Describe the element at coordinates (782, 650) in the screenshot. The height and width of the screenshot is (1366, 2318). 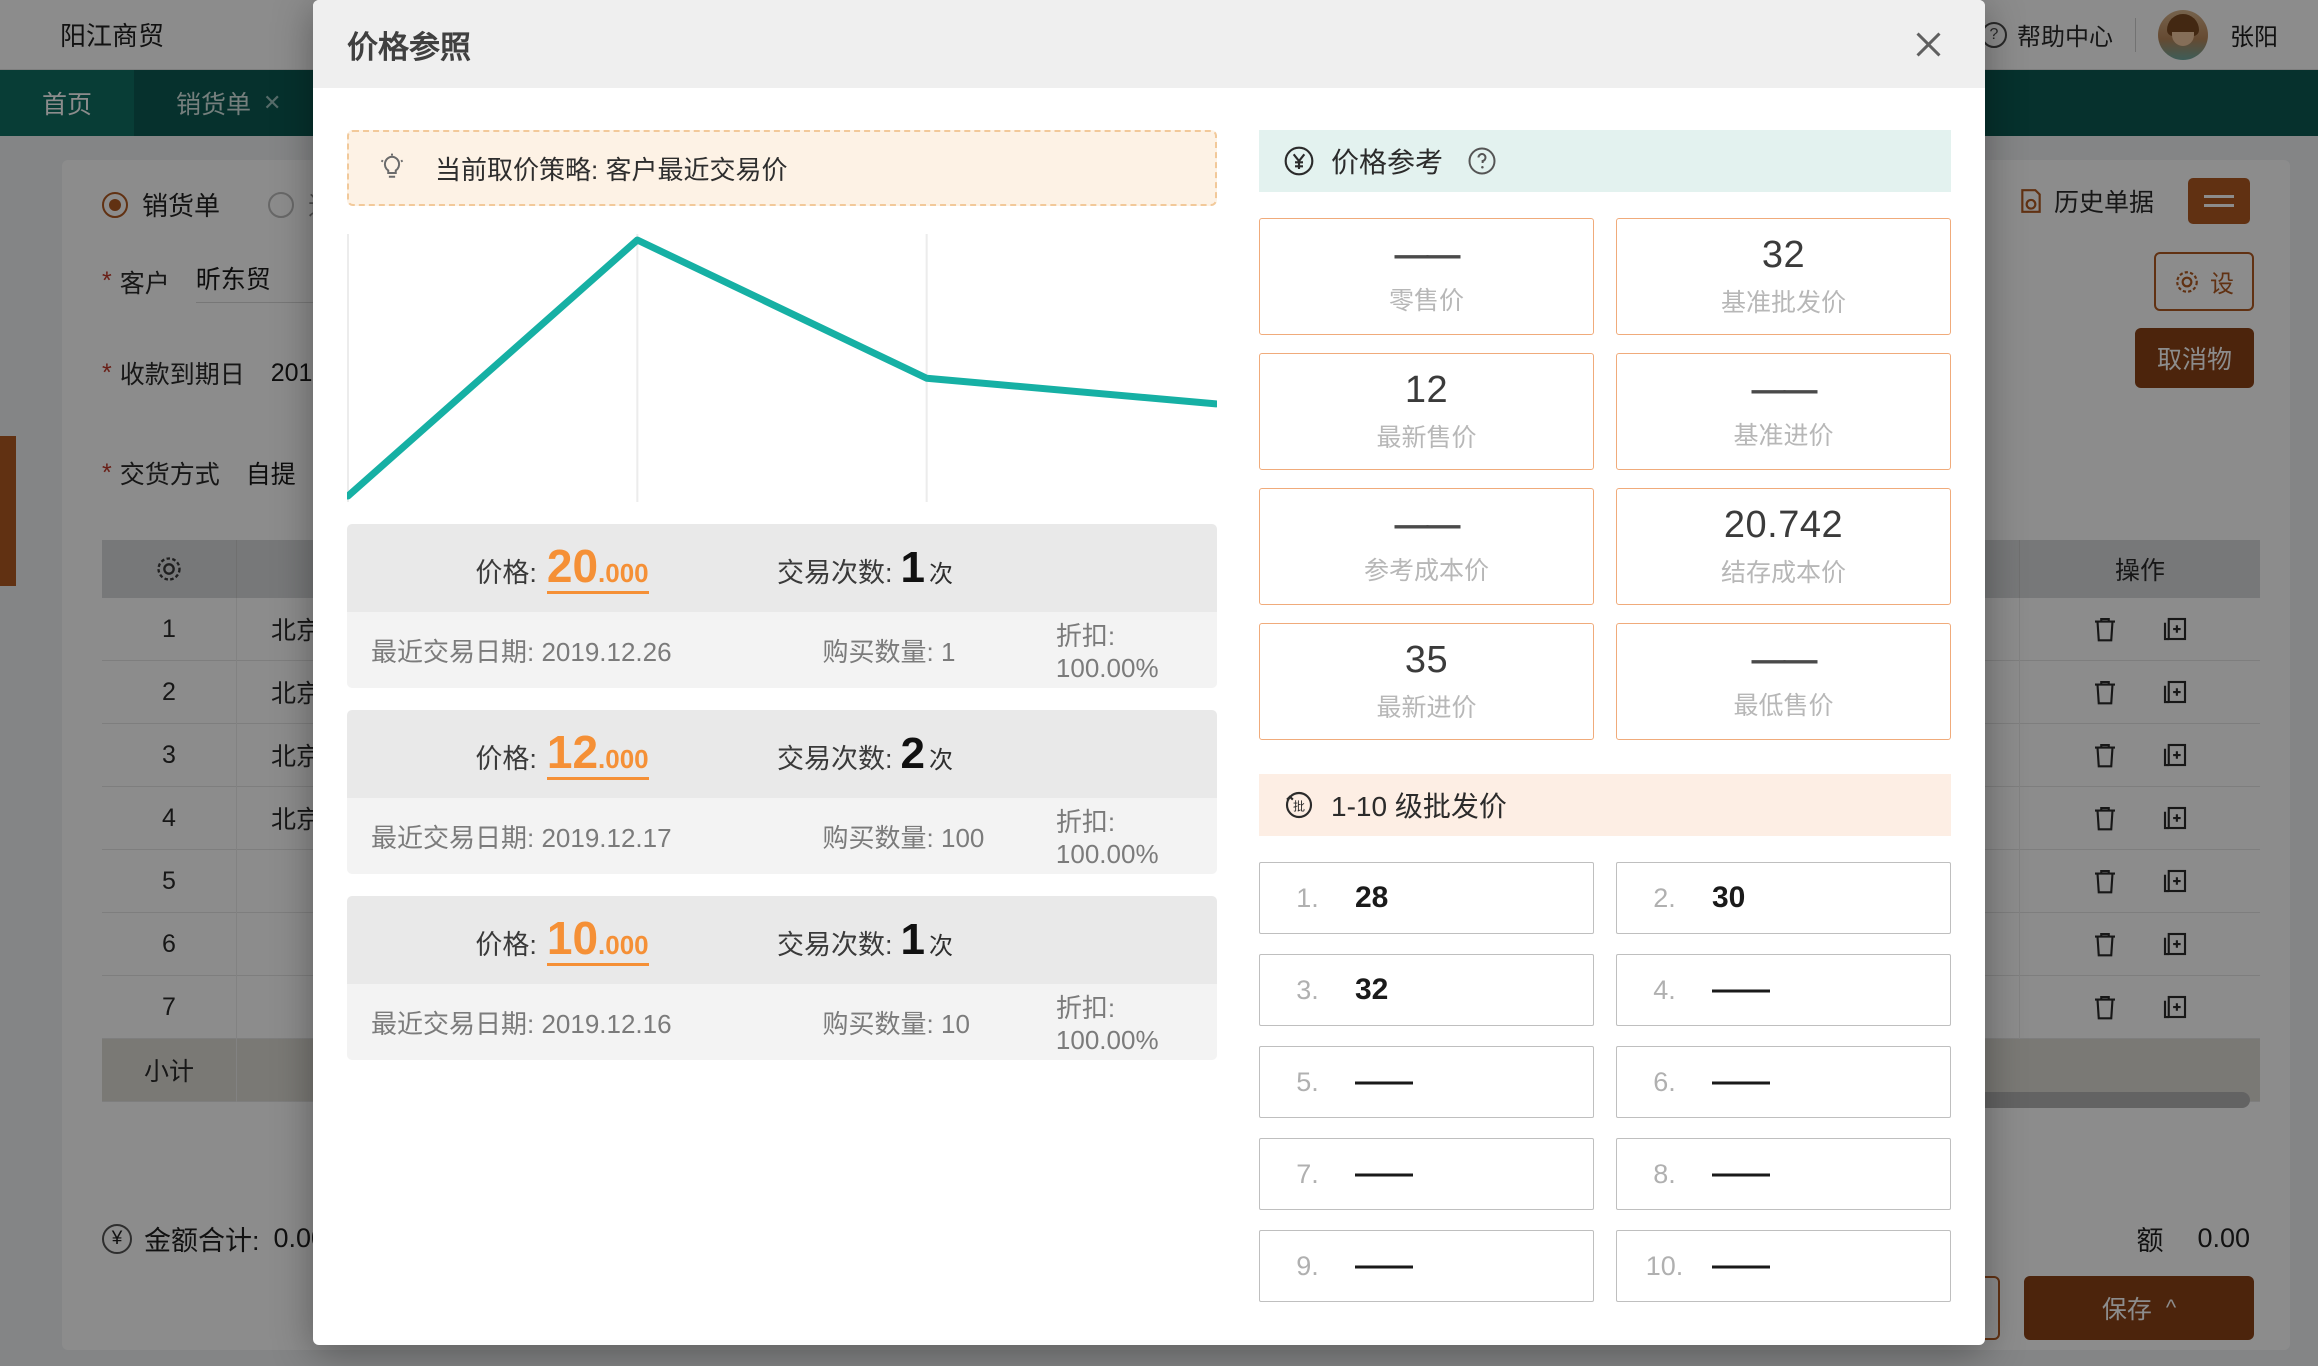
I see `transaction-card-bottom: 最近交易日期: 2019.12.26 购买数量: 1 折扣: 100.00%` at that location.